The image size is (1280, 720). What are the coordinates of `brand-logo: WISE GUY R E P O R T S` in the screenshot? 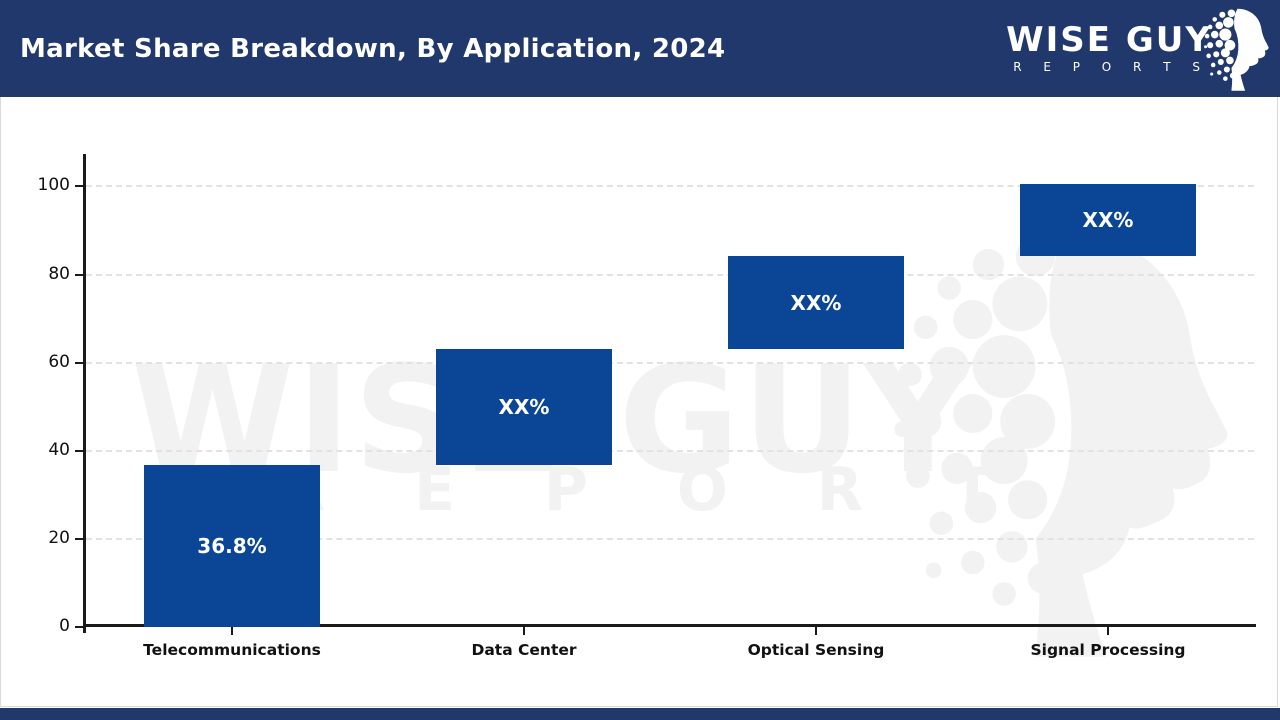 It's located at (1140, 49).